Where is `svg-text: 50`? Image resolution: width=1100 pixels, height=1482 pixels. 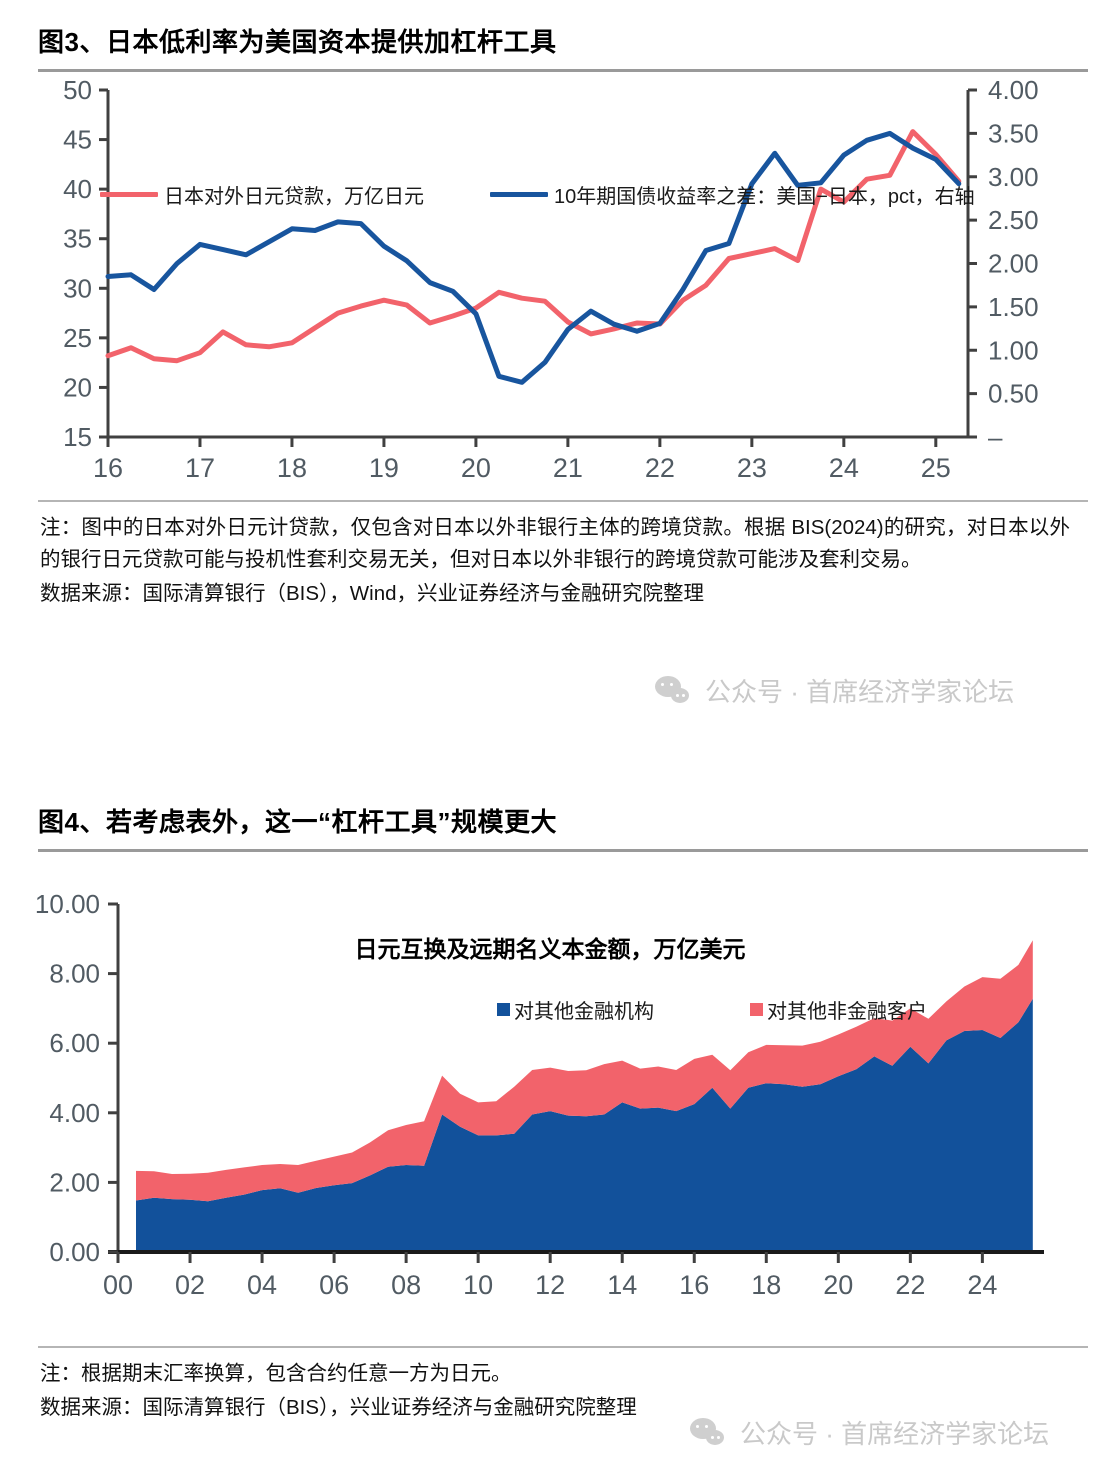
svg-text: 50 is located at coordinates (77, 90).